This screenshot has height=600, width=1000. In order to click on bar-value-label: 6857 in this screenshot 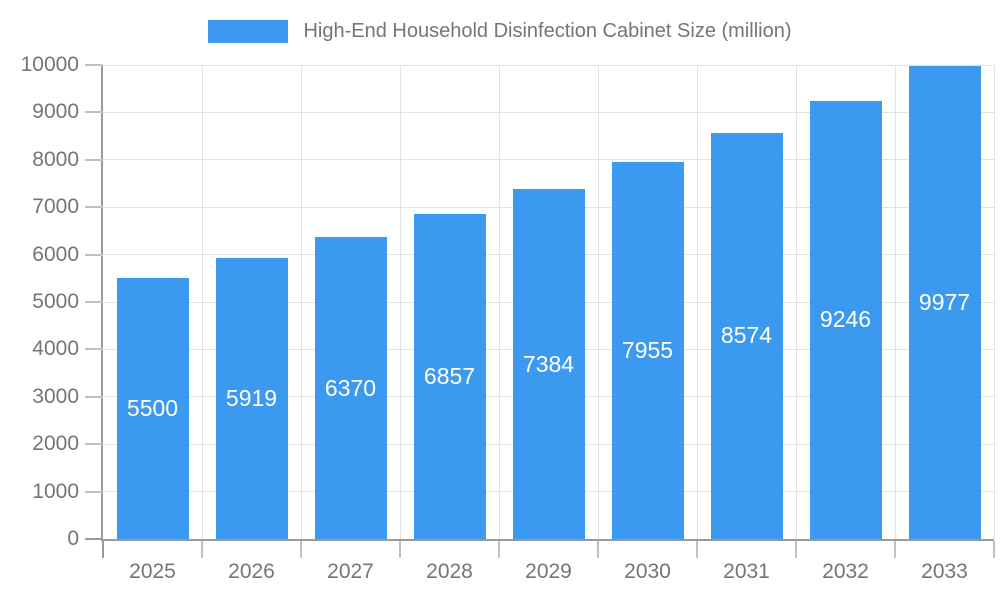, I will do `click(449, 375)`.